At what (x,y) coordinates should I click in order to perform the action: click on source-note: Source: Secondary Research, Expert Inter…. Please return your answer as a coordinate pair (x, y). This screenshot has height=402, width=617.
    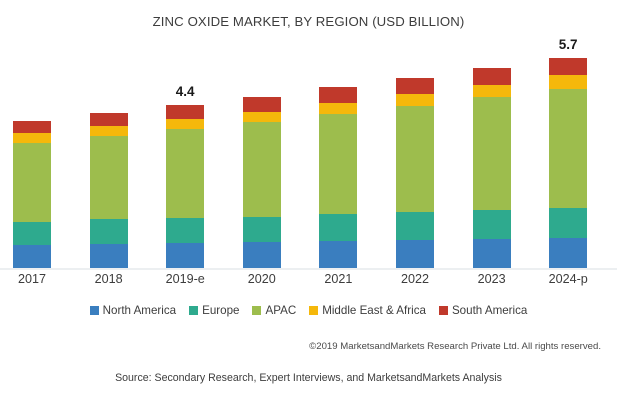
    Looking at the image, I should click on (308, 378).